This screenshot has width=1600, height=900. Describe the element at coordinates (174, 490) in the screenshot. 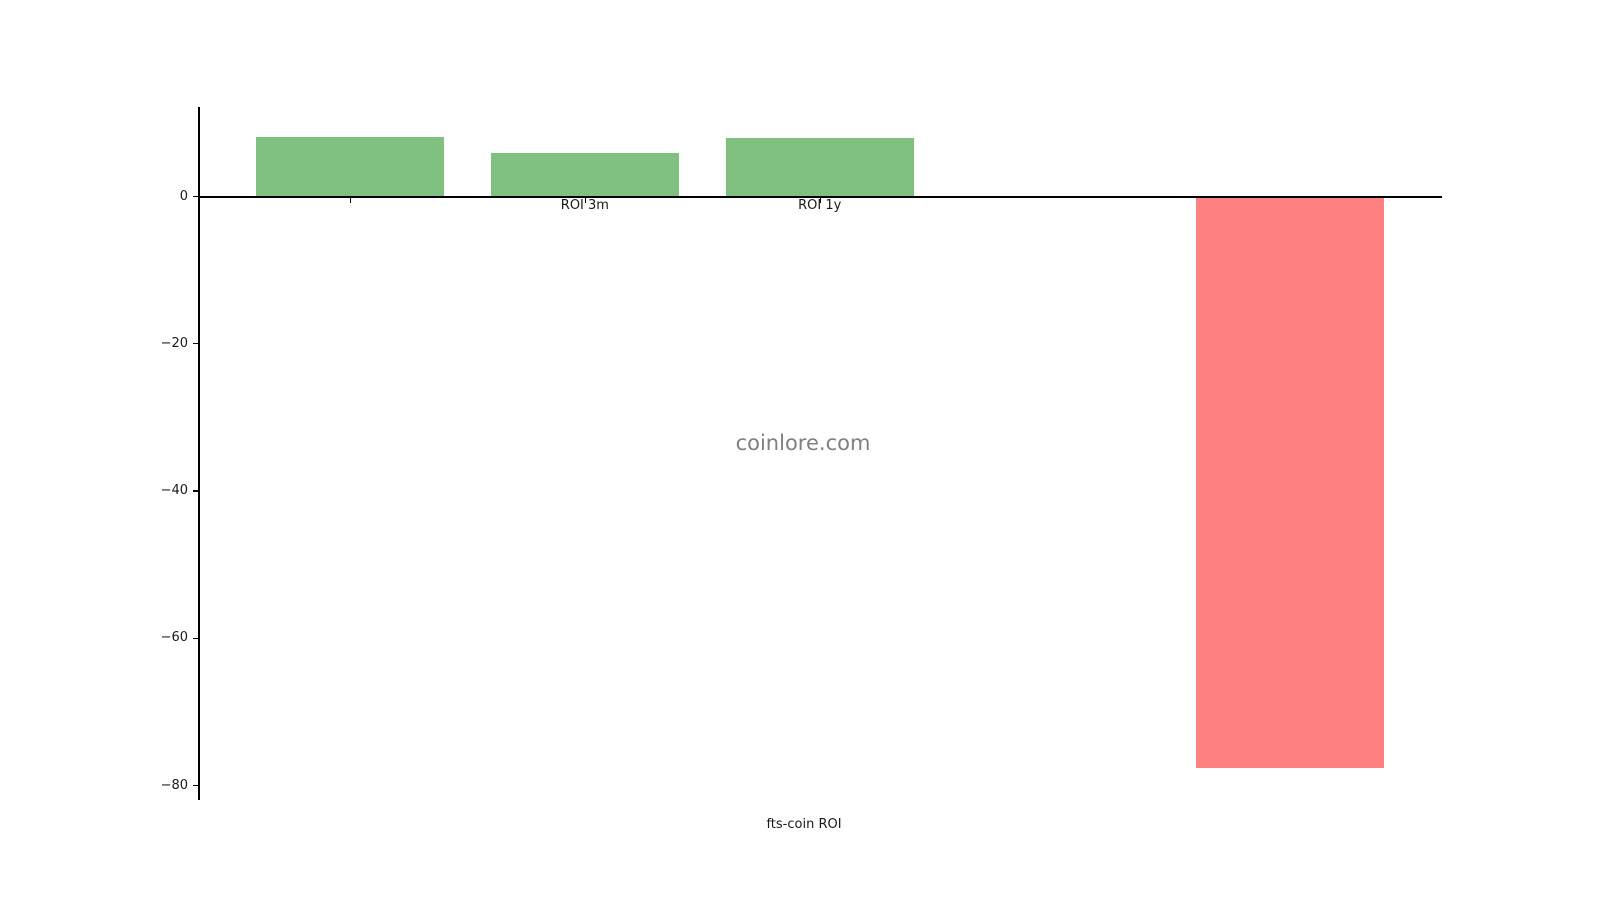

I see `y-tick-label-40: −40` at that location.